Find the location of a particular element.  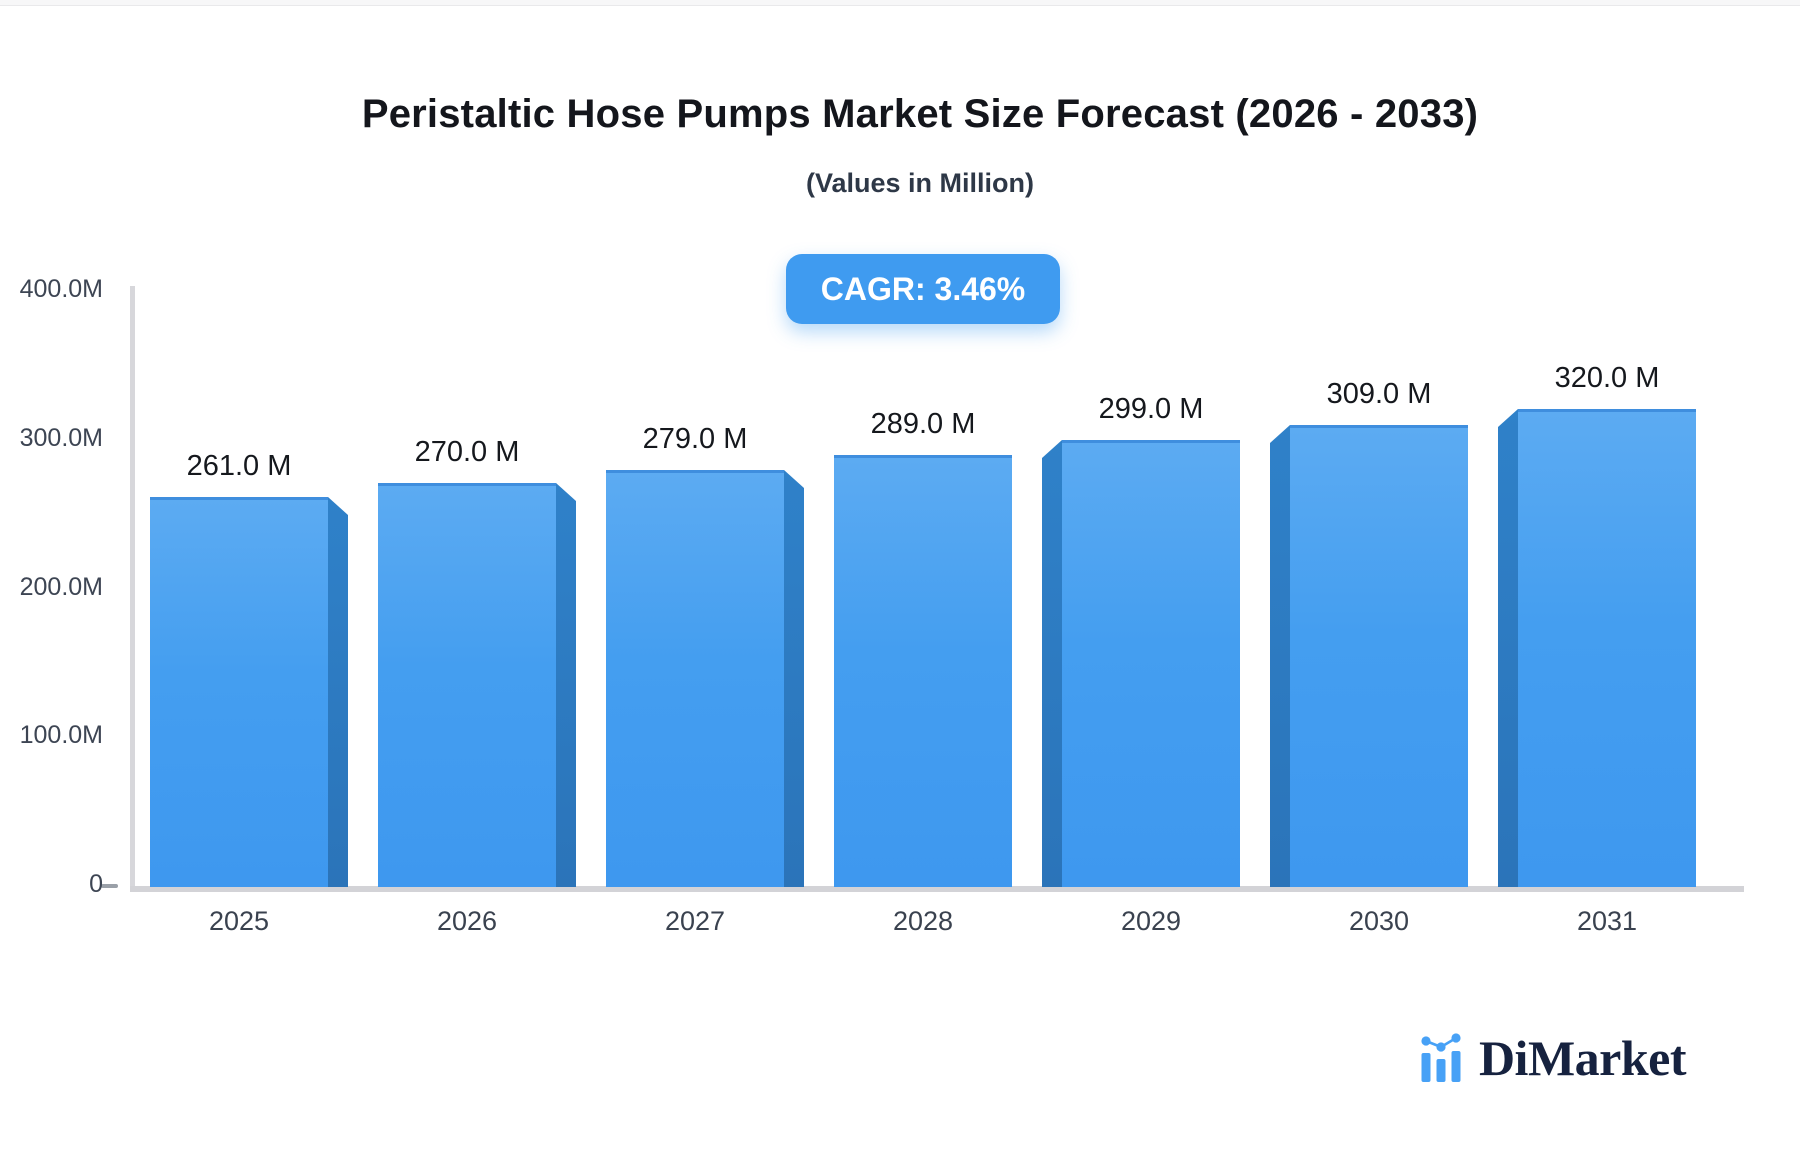

brand-logo-text: DiMarket is located at coordinates (1582, 1058).